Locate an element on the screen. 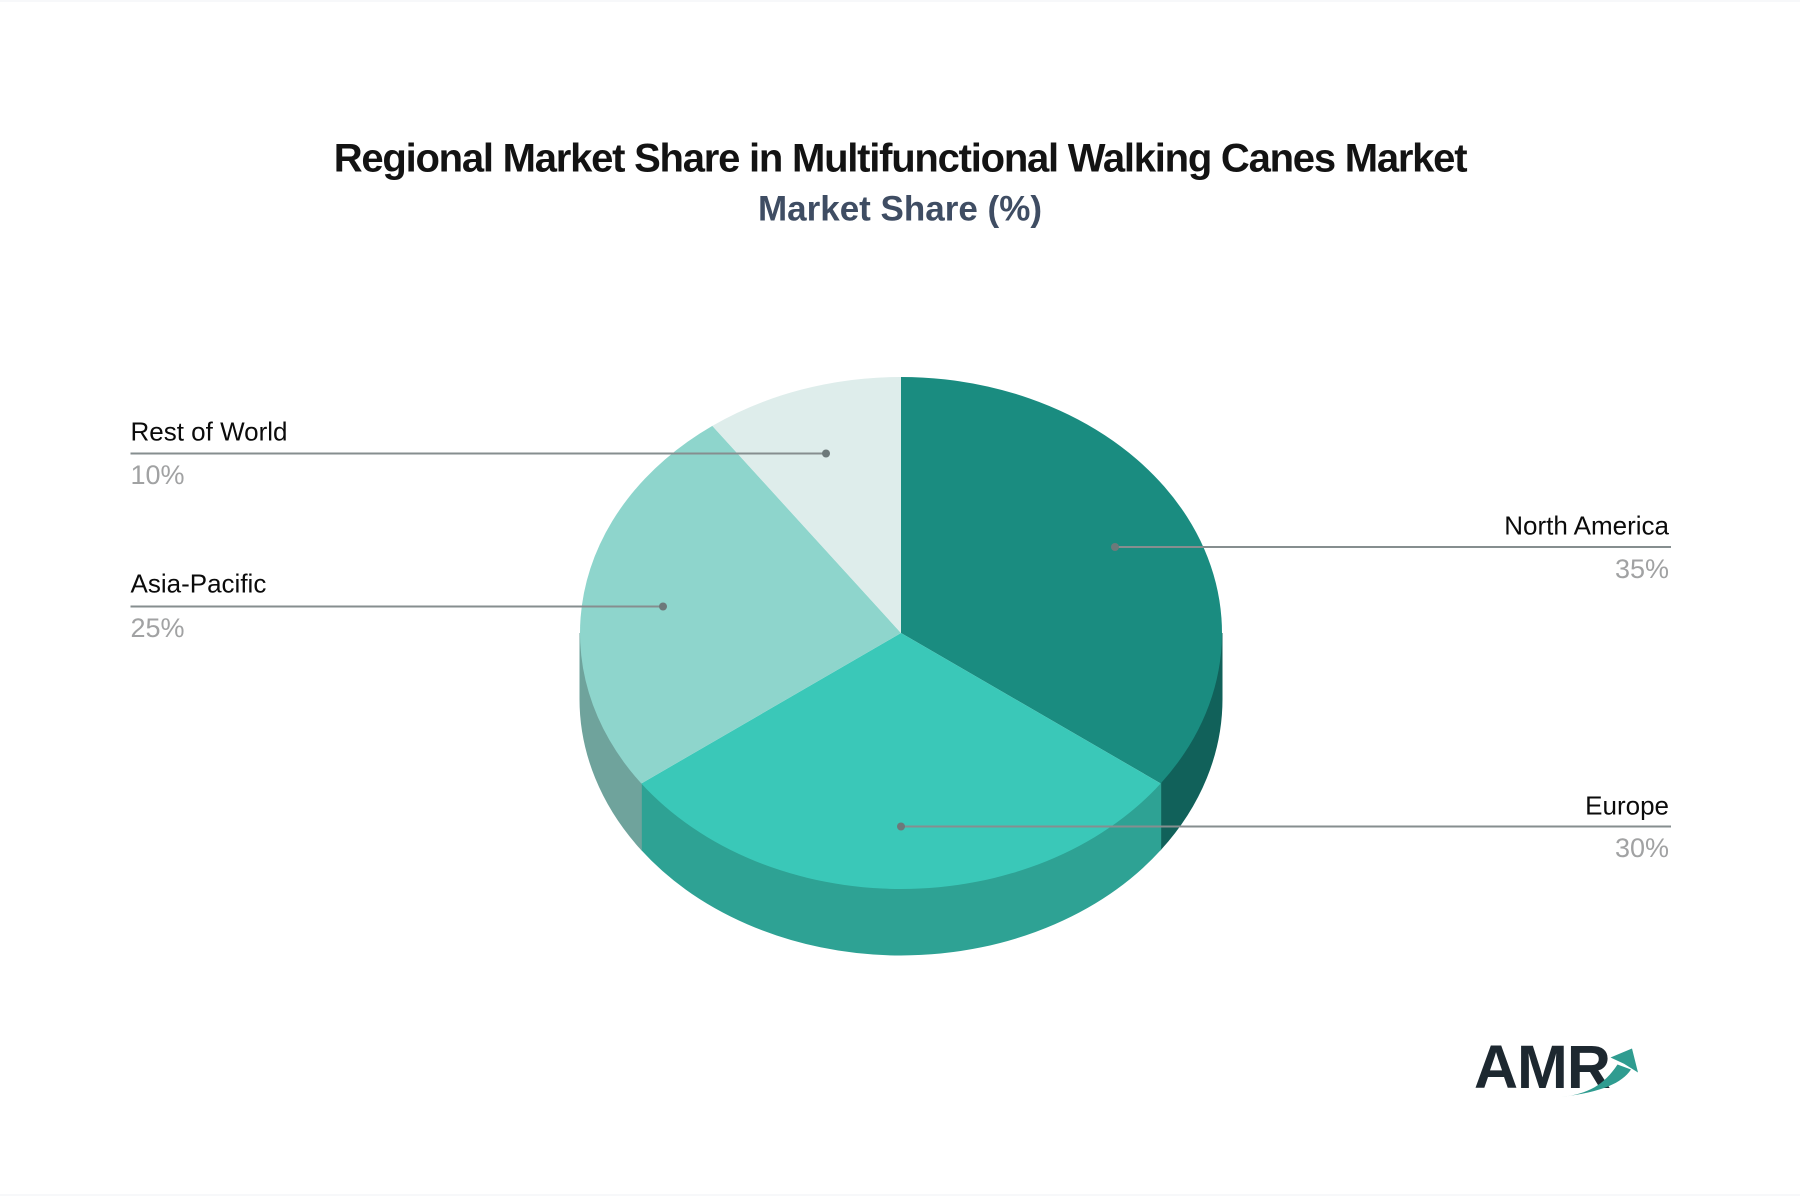 This screenshot has width=1800, height=1196. svg-text: Asia-Pacific is located at coordinates (199, 584).